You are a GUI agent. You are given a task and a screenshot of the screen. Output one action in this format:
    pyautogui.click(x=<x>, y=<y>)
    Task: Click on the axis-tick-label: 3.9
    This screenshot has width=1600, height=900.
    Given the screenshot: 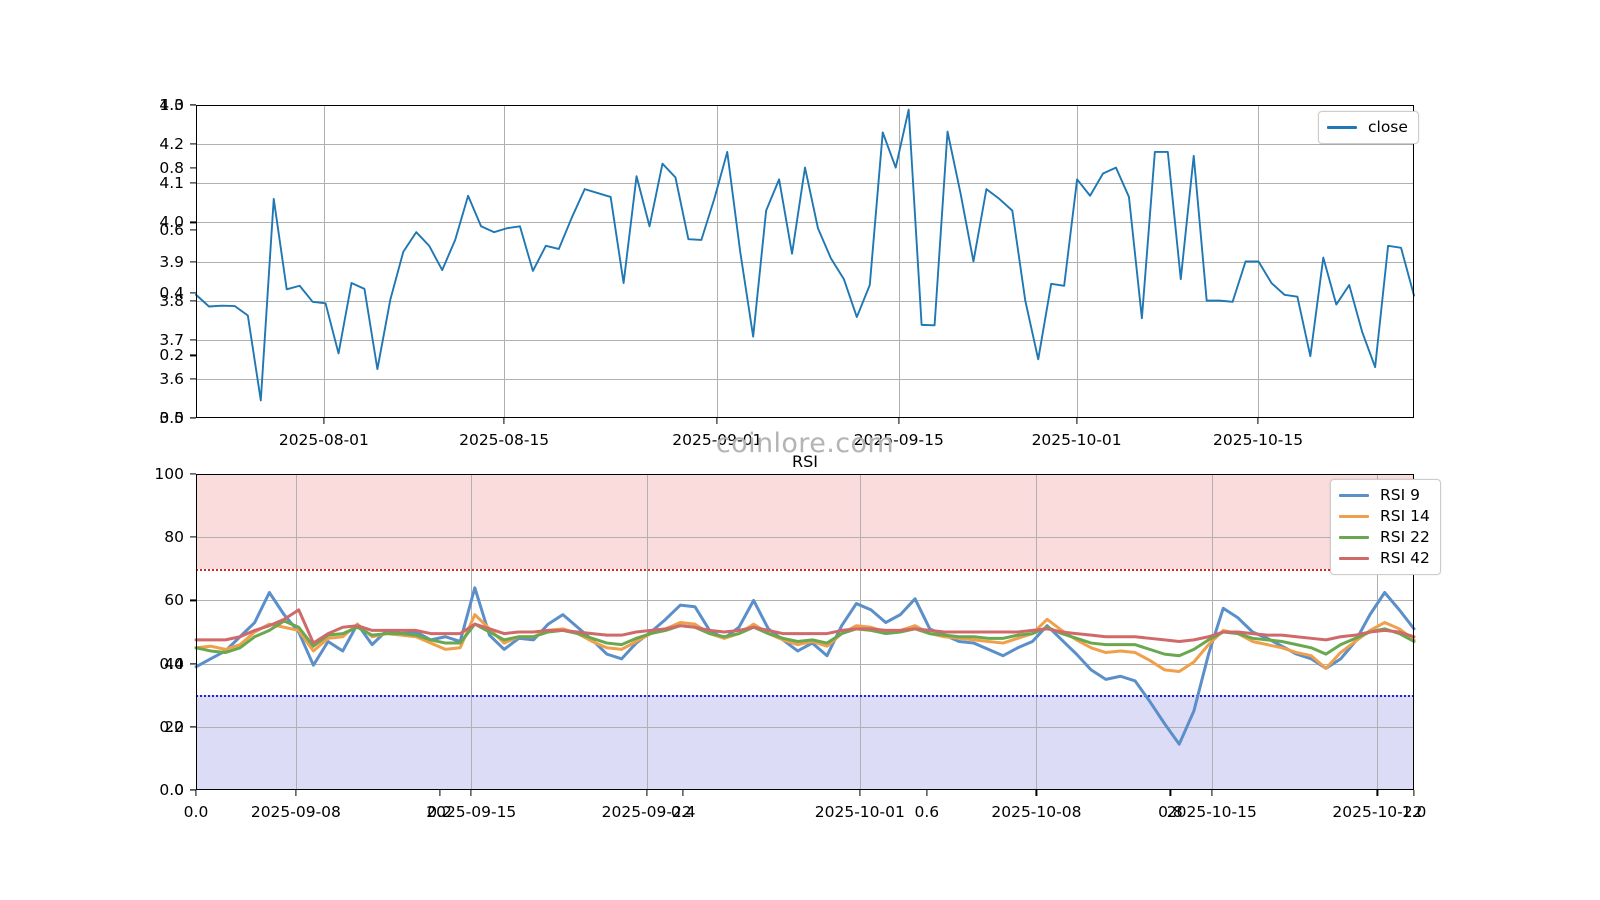 What is the action you would take?
    pyautogui.click(x=171, y=261)
    